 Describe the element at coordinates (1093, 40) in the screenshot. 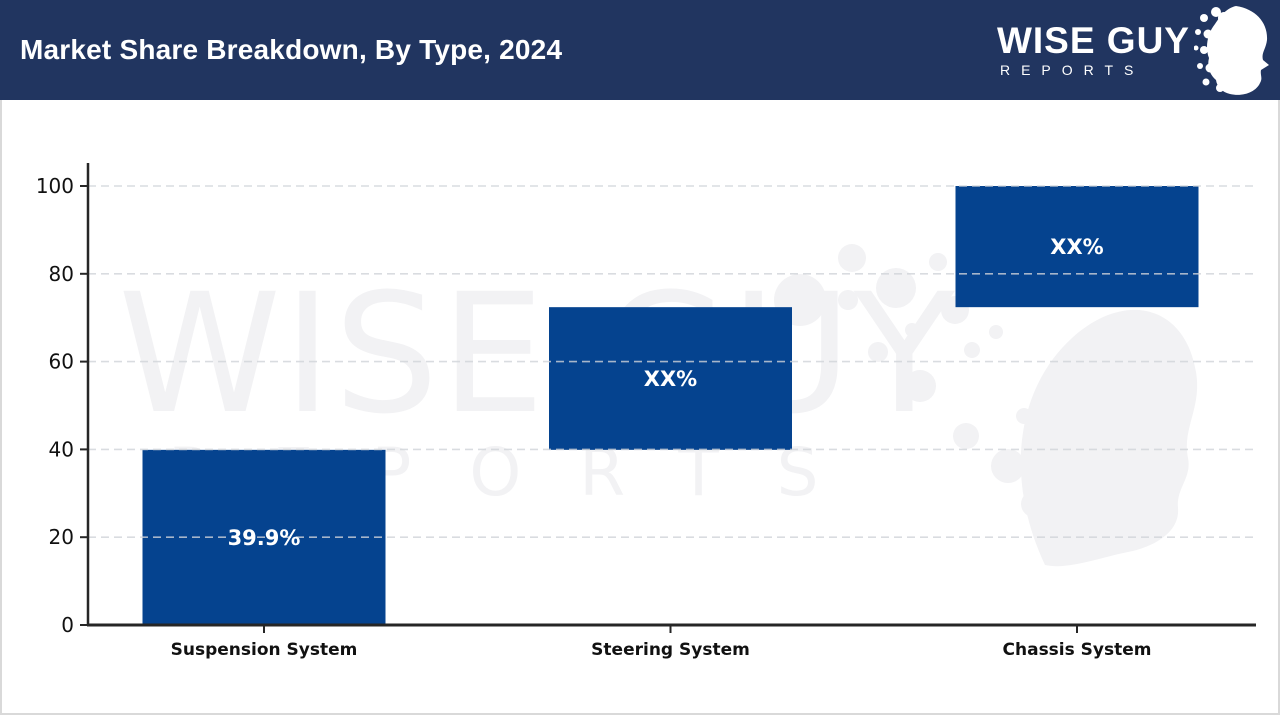

I see `logo-wordmark: WISE GUY` at that location.